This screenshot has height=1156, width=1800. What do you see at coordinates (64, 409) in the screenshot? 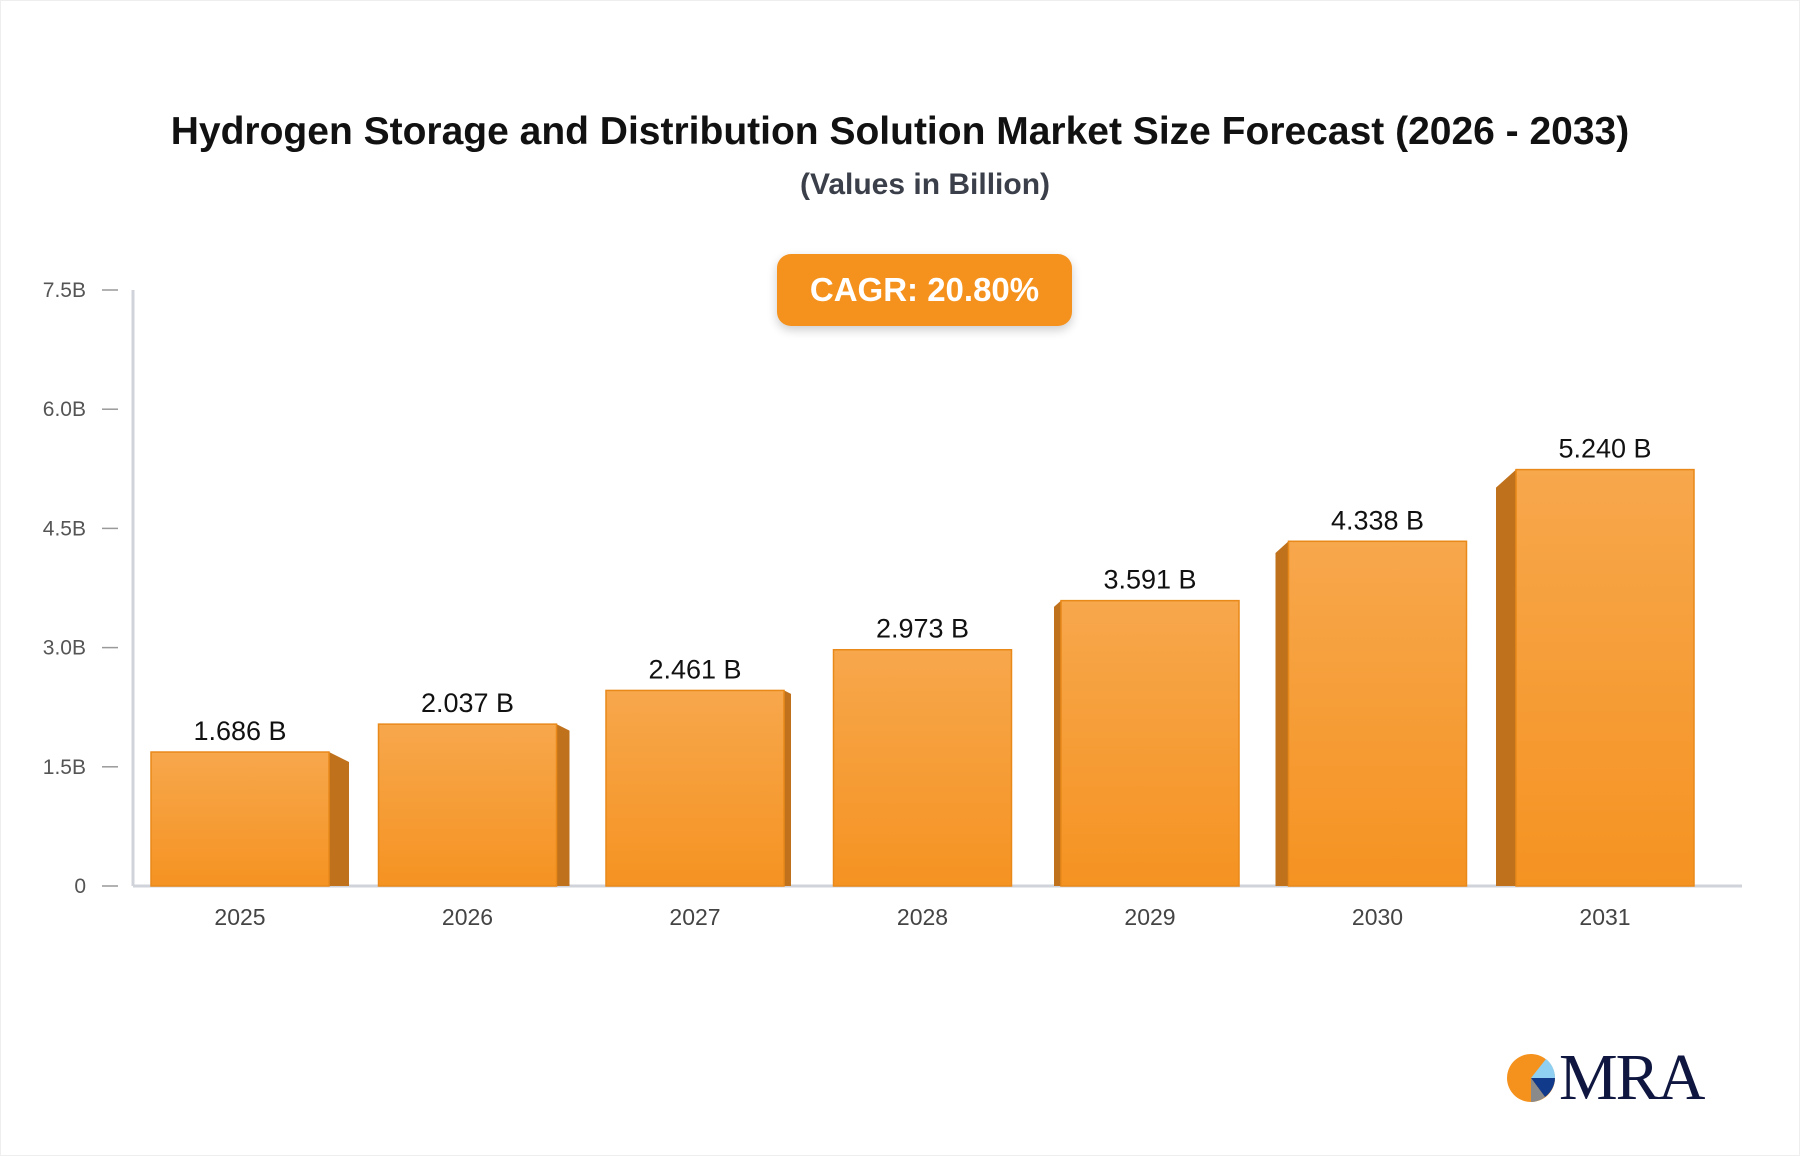
I see `y-tick-label: 6.0B` at bounding box center [64, 409].